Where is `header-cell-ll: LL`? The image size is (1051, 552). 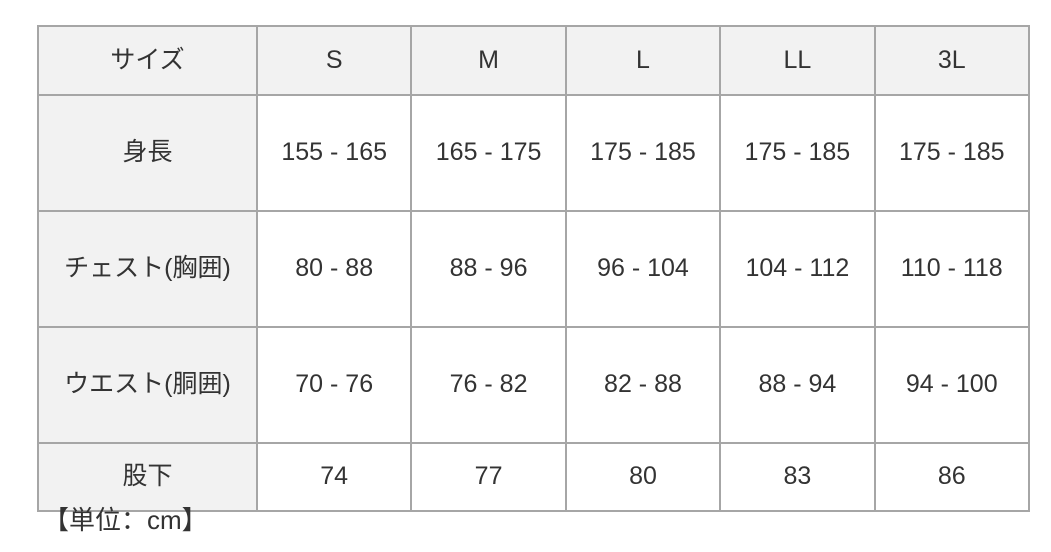
header-cell-ll: LL is located at coordinates (797, 60).